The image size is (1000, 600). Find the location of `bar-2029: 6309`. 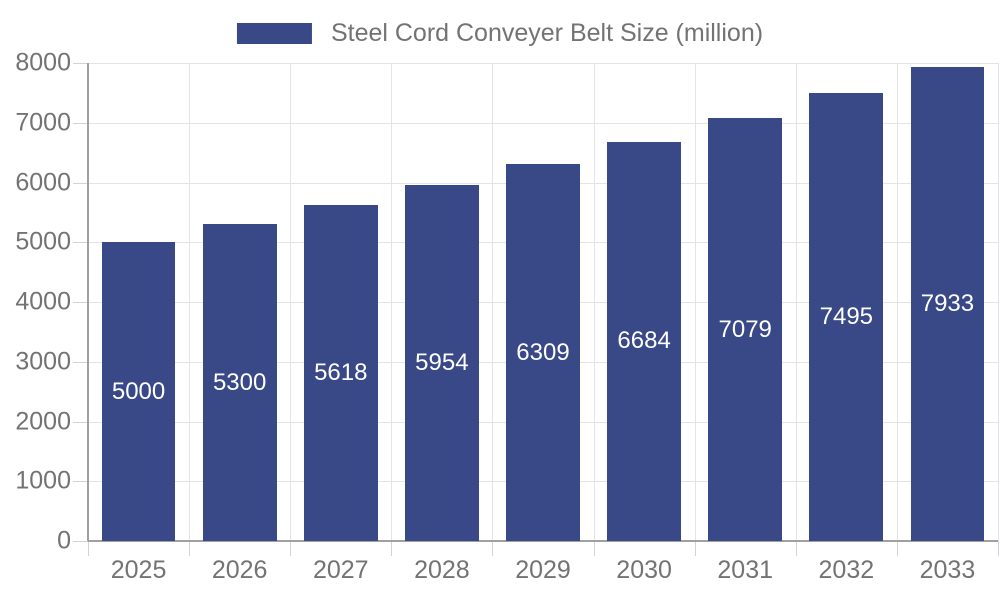

bar-2029: 6309 is located at coordinates (543, 352).